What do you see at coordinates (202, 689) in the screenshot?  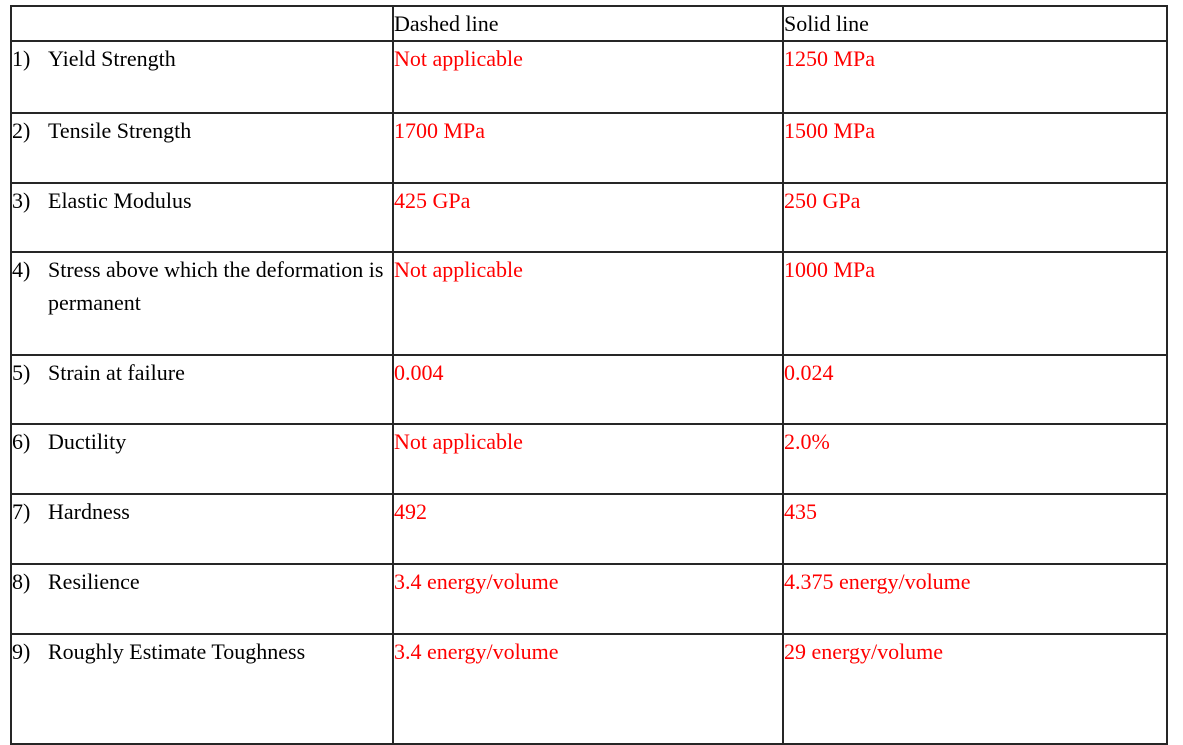 I see `property-cell: 9) Roughly Estimate Toughness` at bounding box center [202, 689].